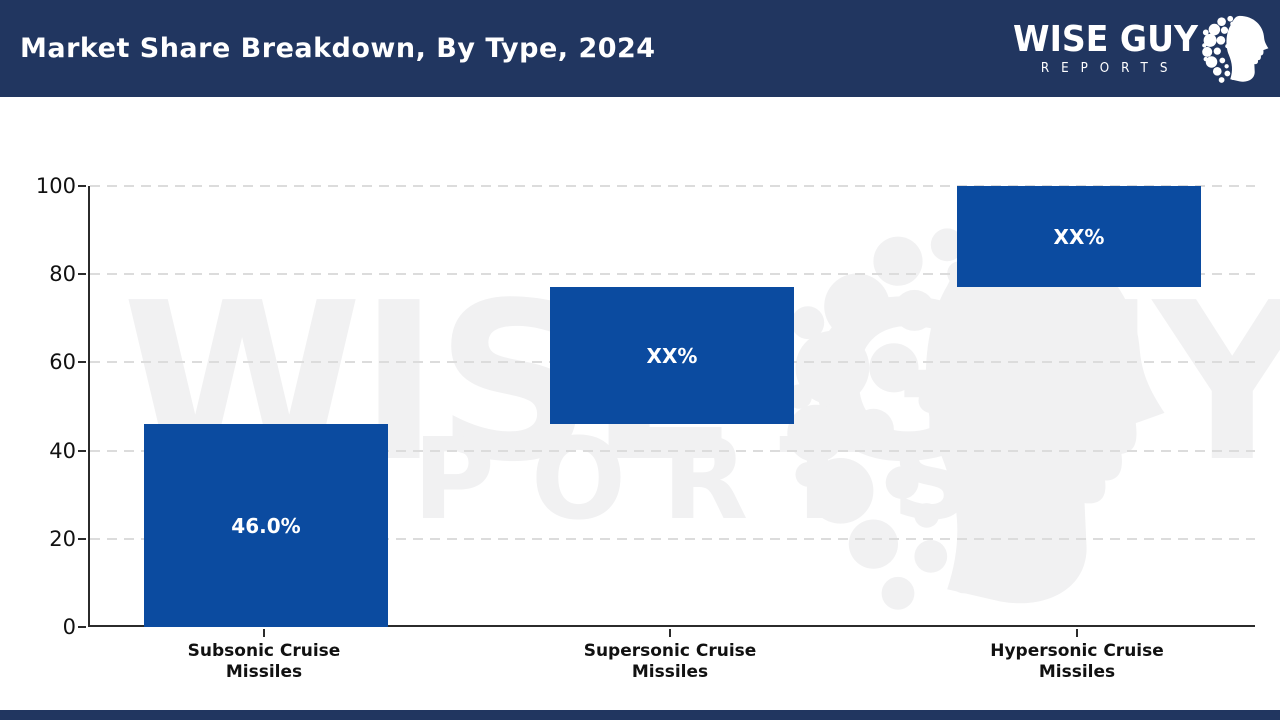 This screenshot has width=1280, height=720. I want to click on y-axis-tick-label: 40, so click(62, 450).